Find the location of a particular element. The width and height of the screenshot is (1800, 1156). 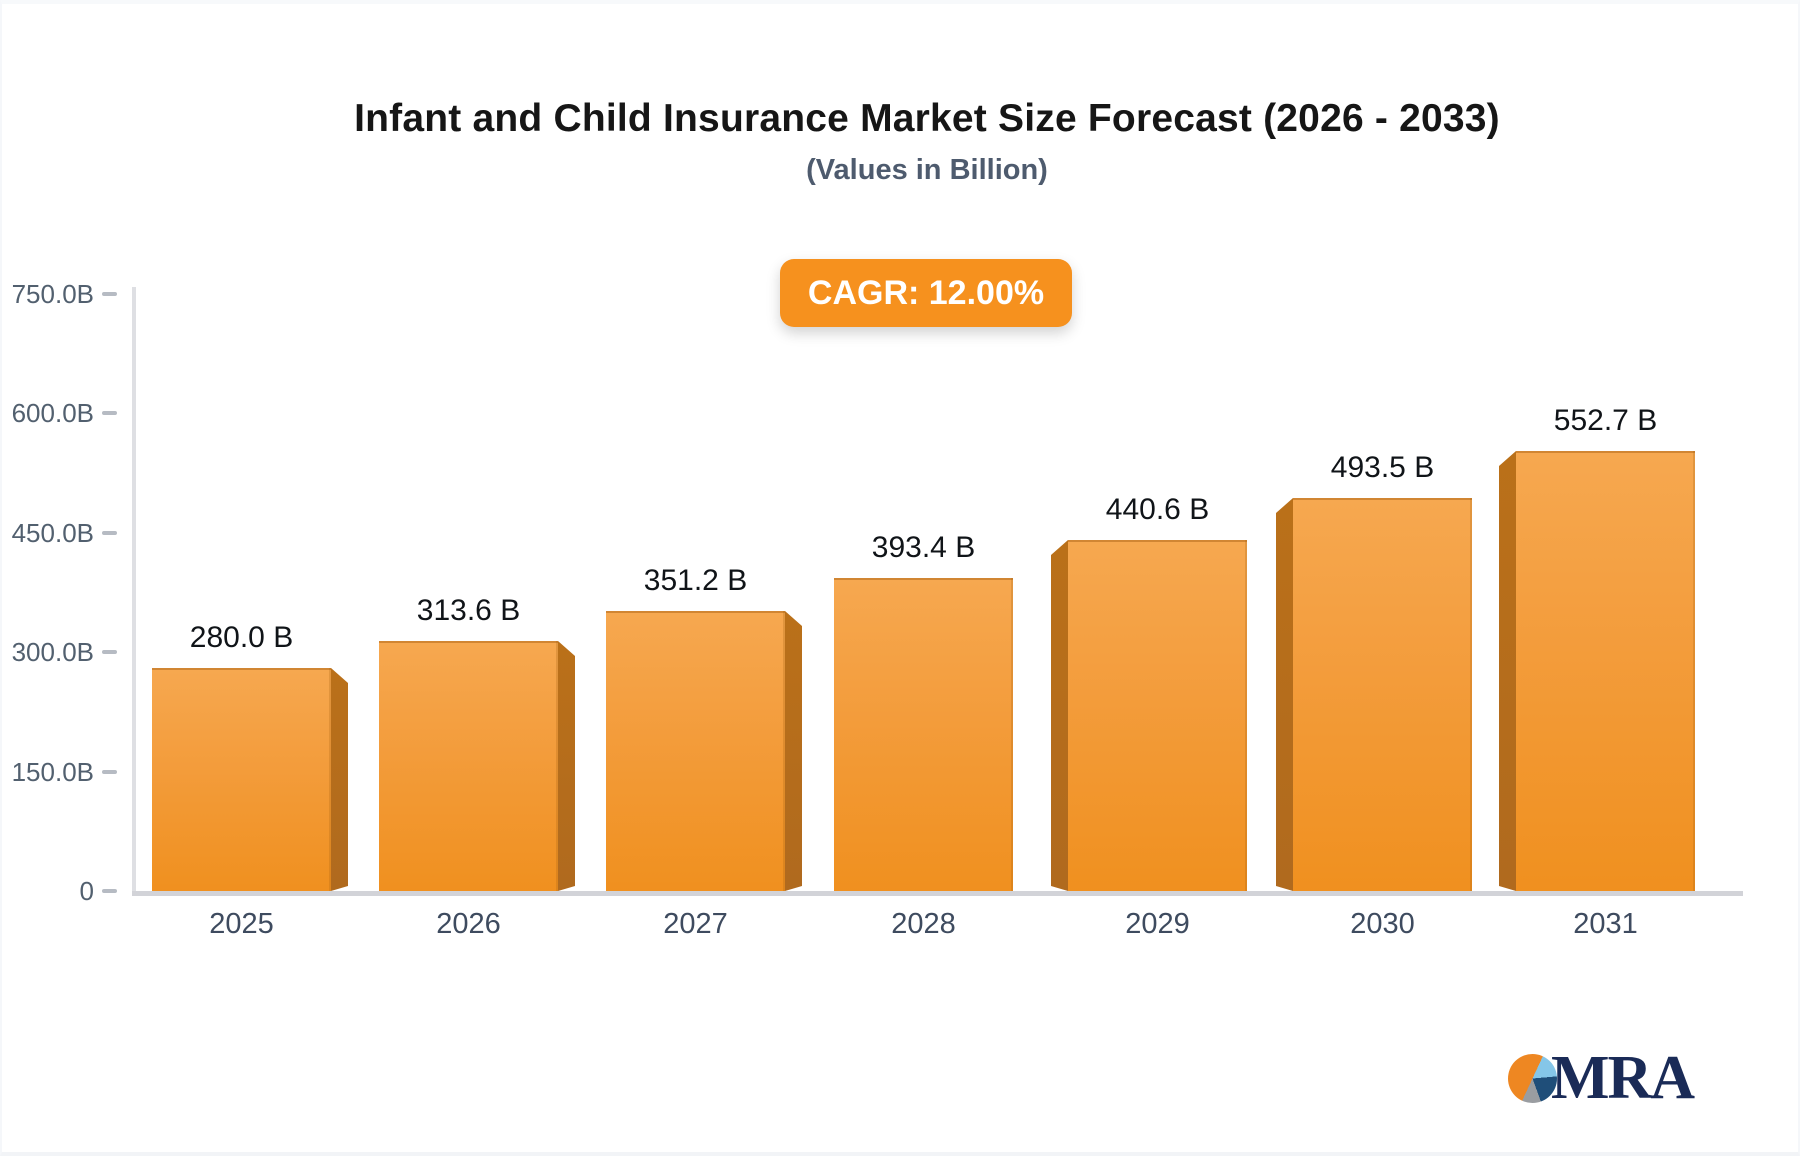

bar-2031 is located at coordinates (1605, 671).